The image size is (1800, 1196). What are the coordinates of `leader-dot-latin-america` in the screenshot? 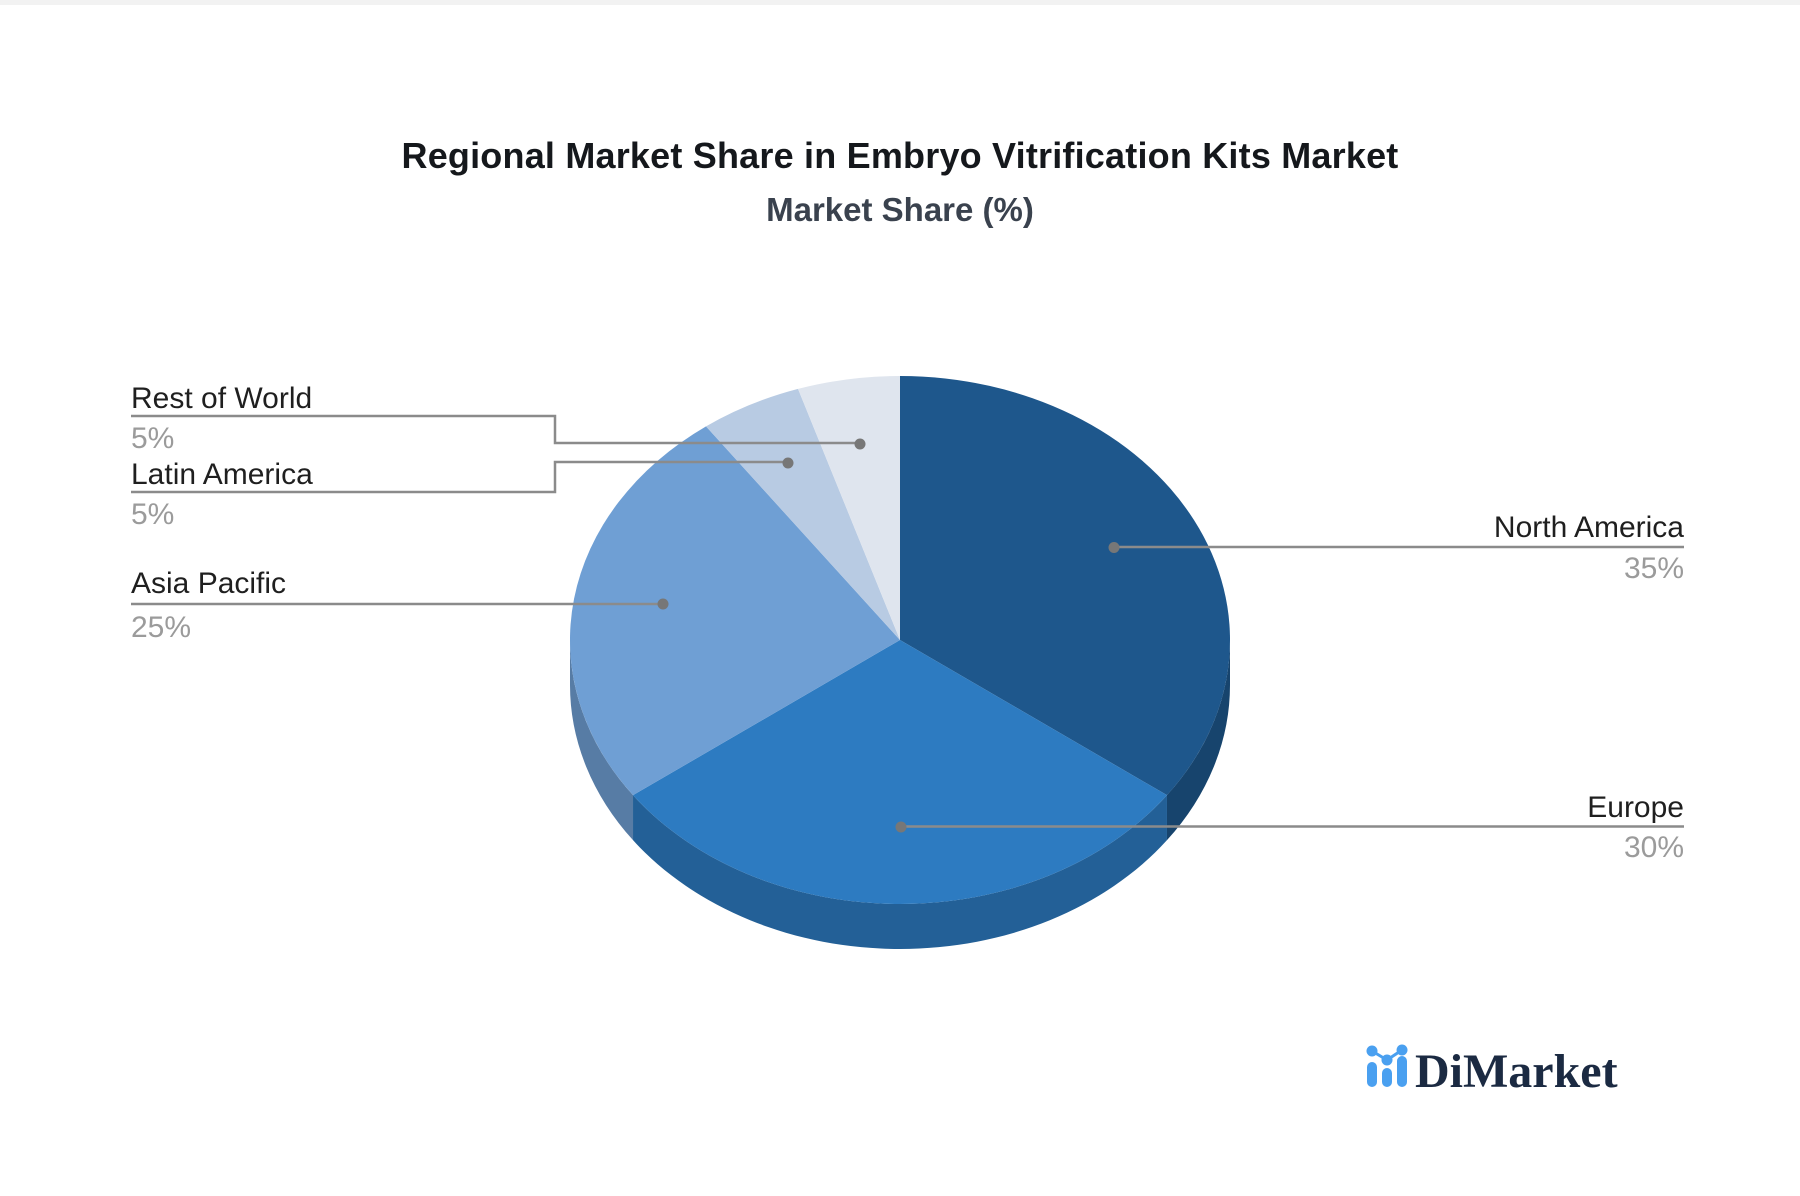 It's located at (788, 463).